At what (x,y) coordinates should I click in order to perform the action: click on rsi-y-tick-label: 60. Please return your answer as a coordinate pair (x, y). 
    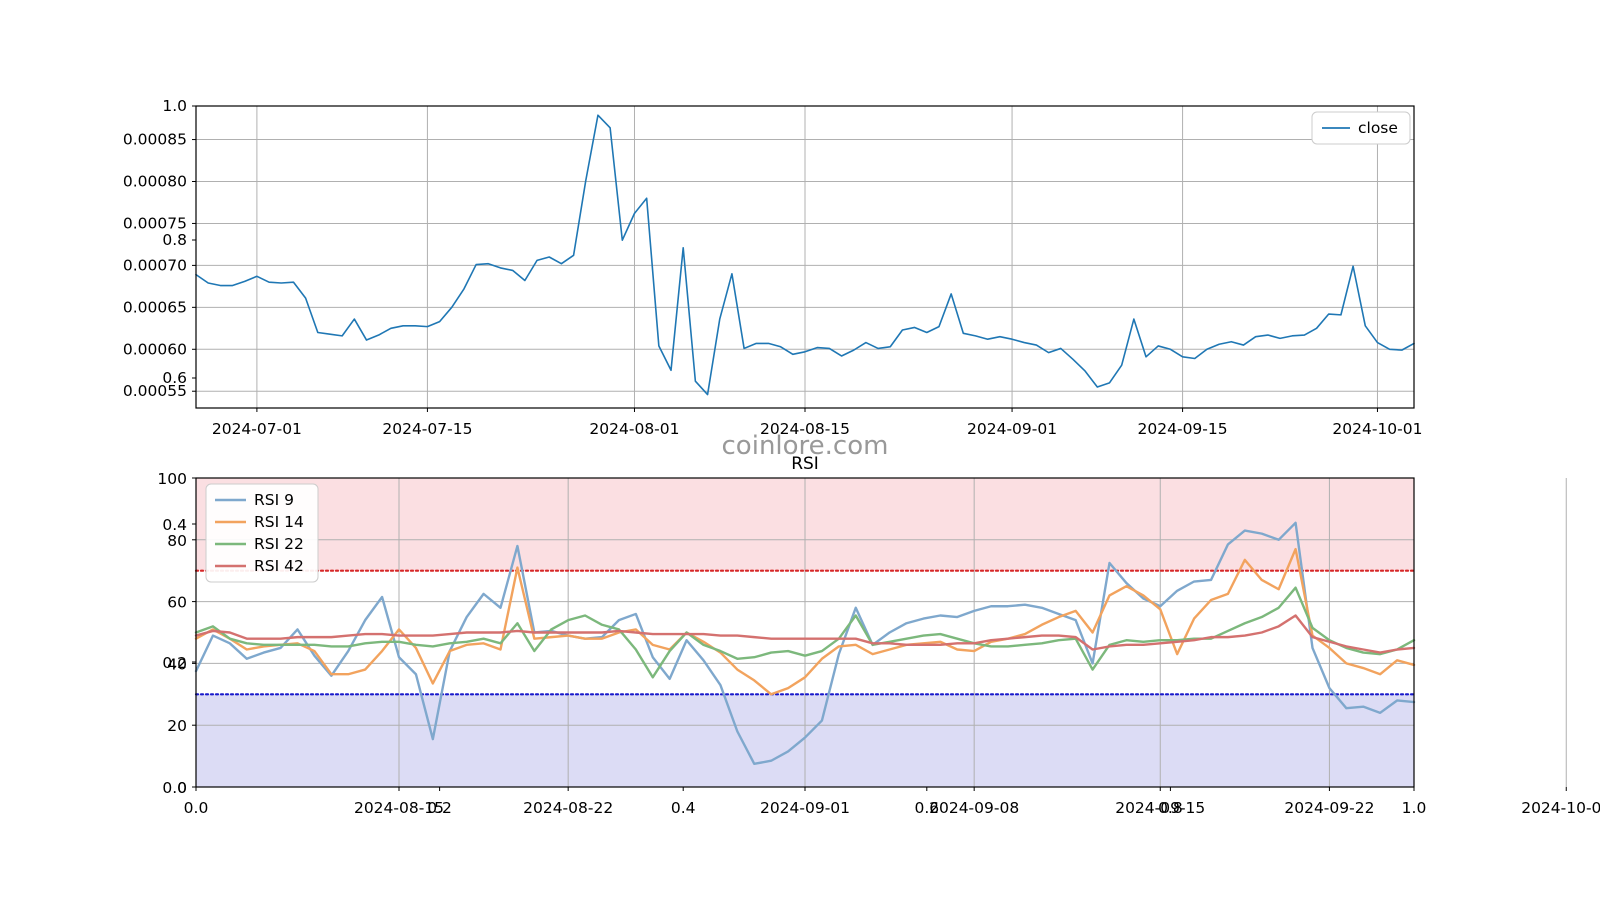
    Looking at the image, I should click on (177, 603).